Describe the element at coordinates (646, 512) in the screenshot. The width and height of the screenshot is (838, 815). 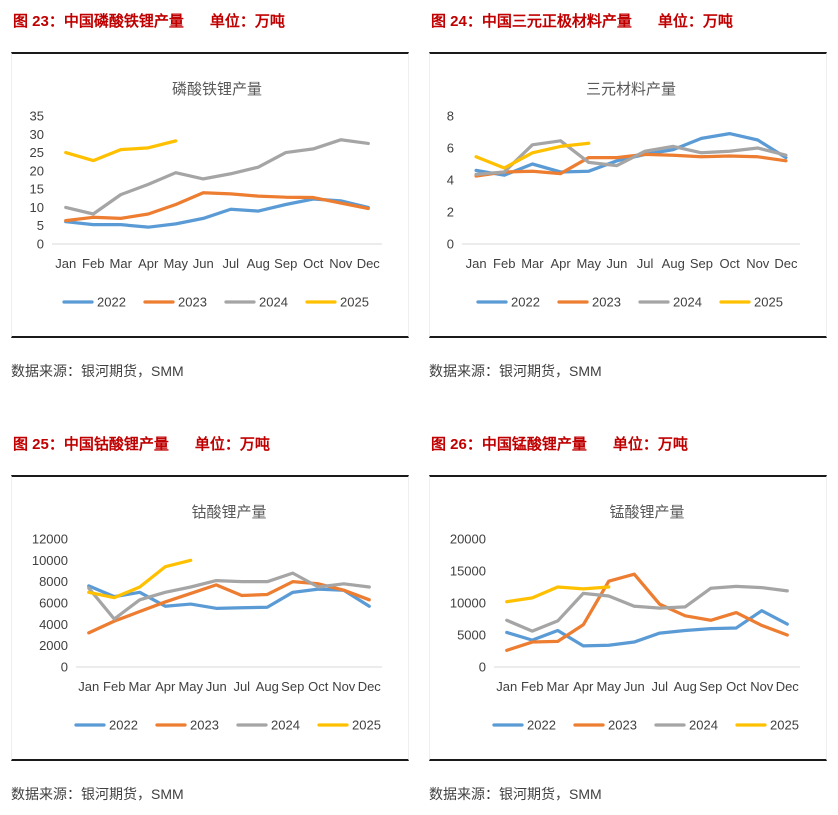
I see `chart-title: 锰酸锂产量` at that location.